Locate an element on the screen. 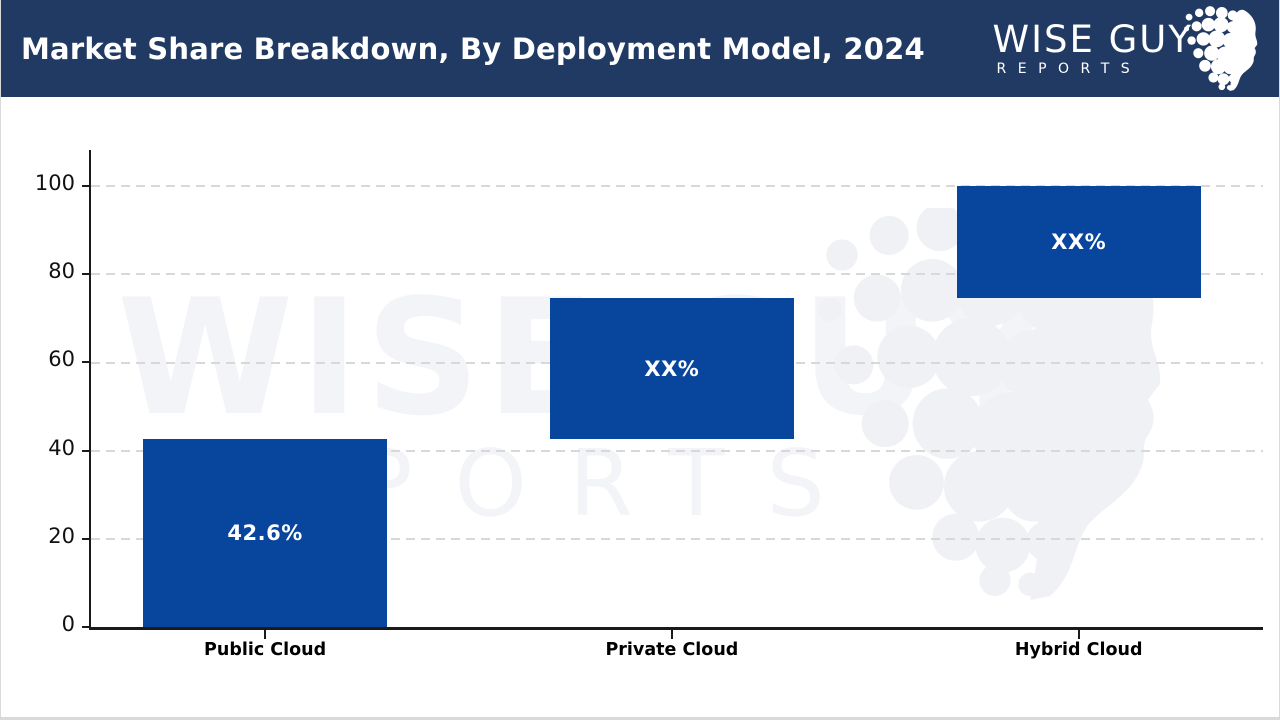 This screenshot has height=720, width=1280. bar-hybrid-cloud: XX% is located at coordinates (1078, 242).